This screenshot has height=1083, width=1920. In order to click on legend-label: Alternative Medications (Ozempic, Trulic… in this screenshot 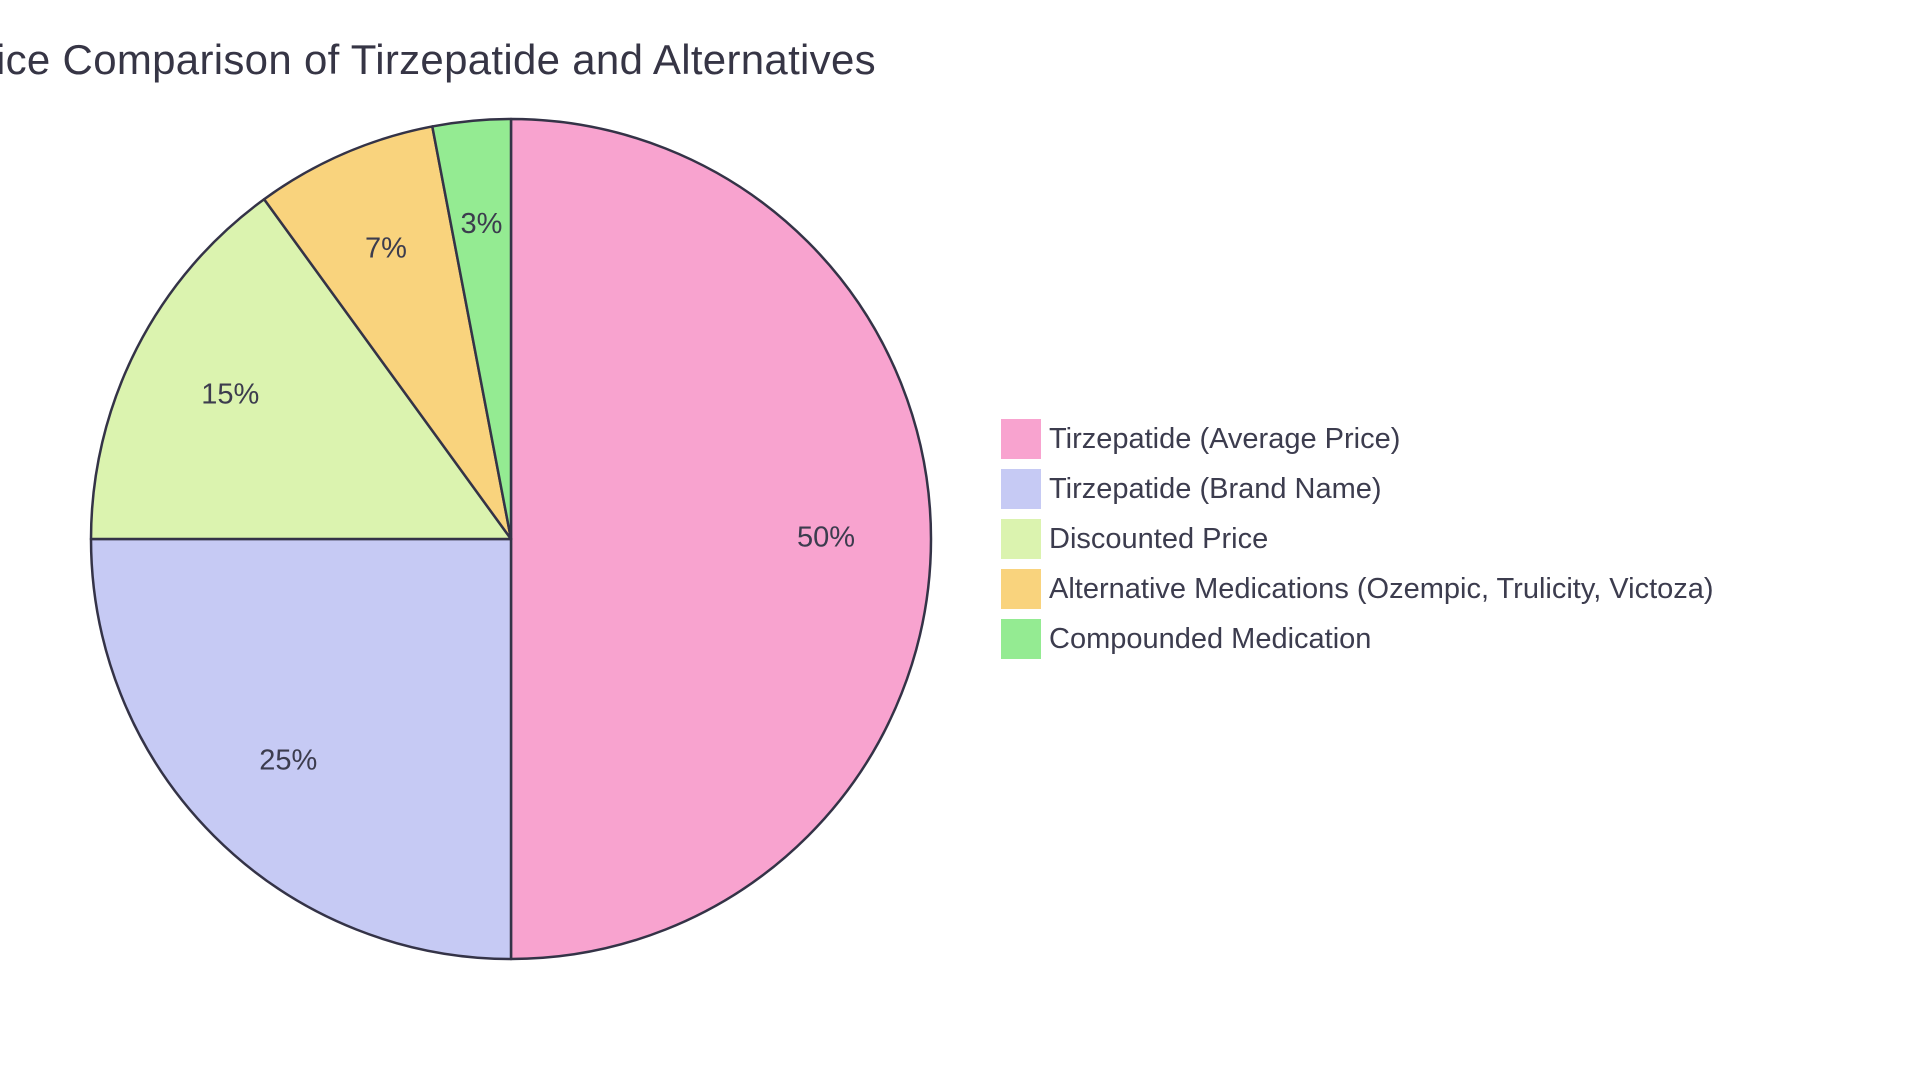, I will do `click(1381, 588)`.